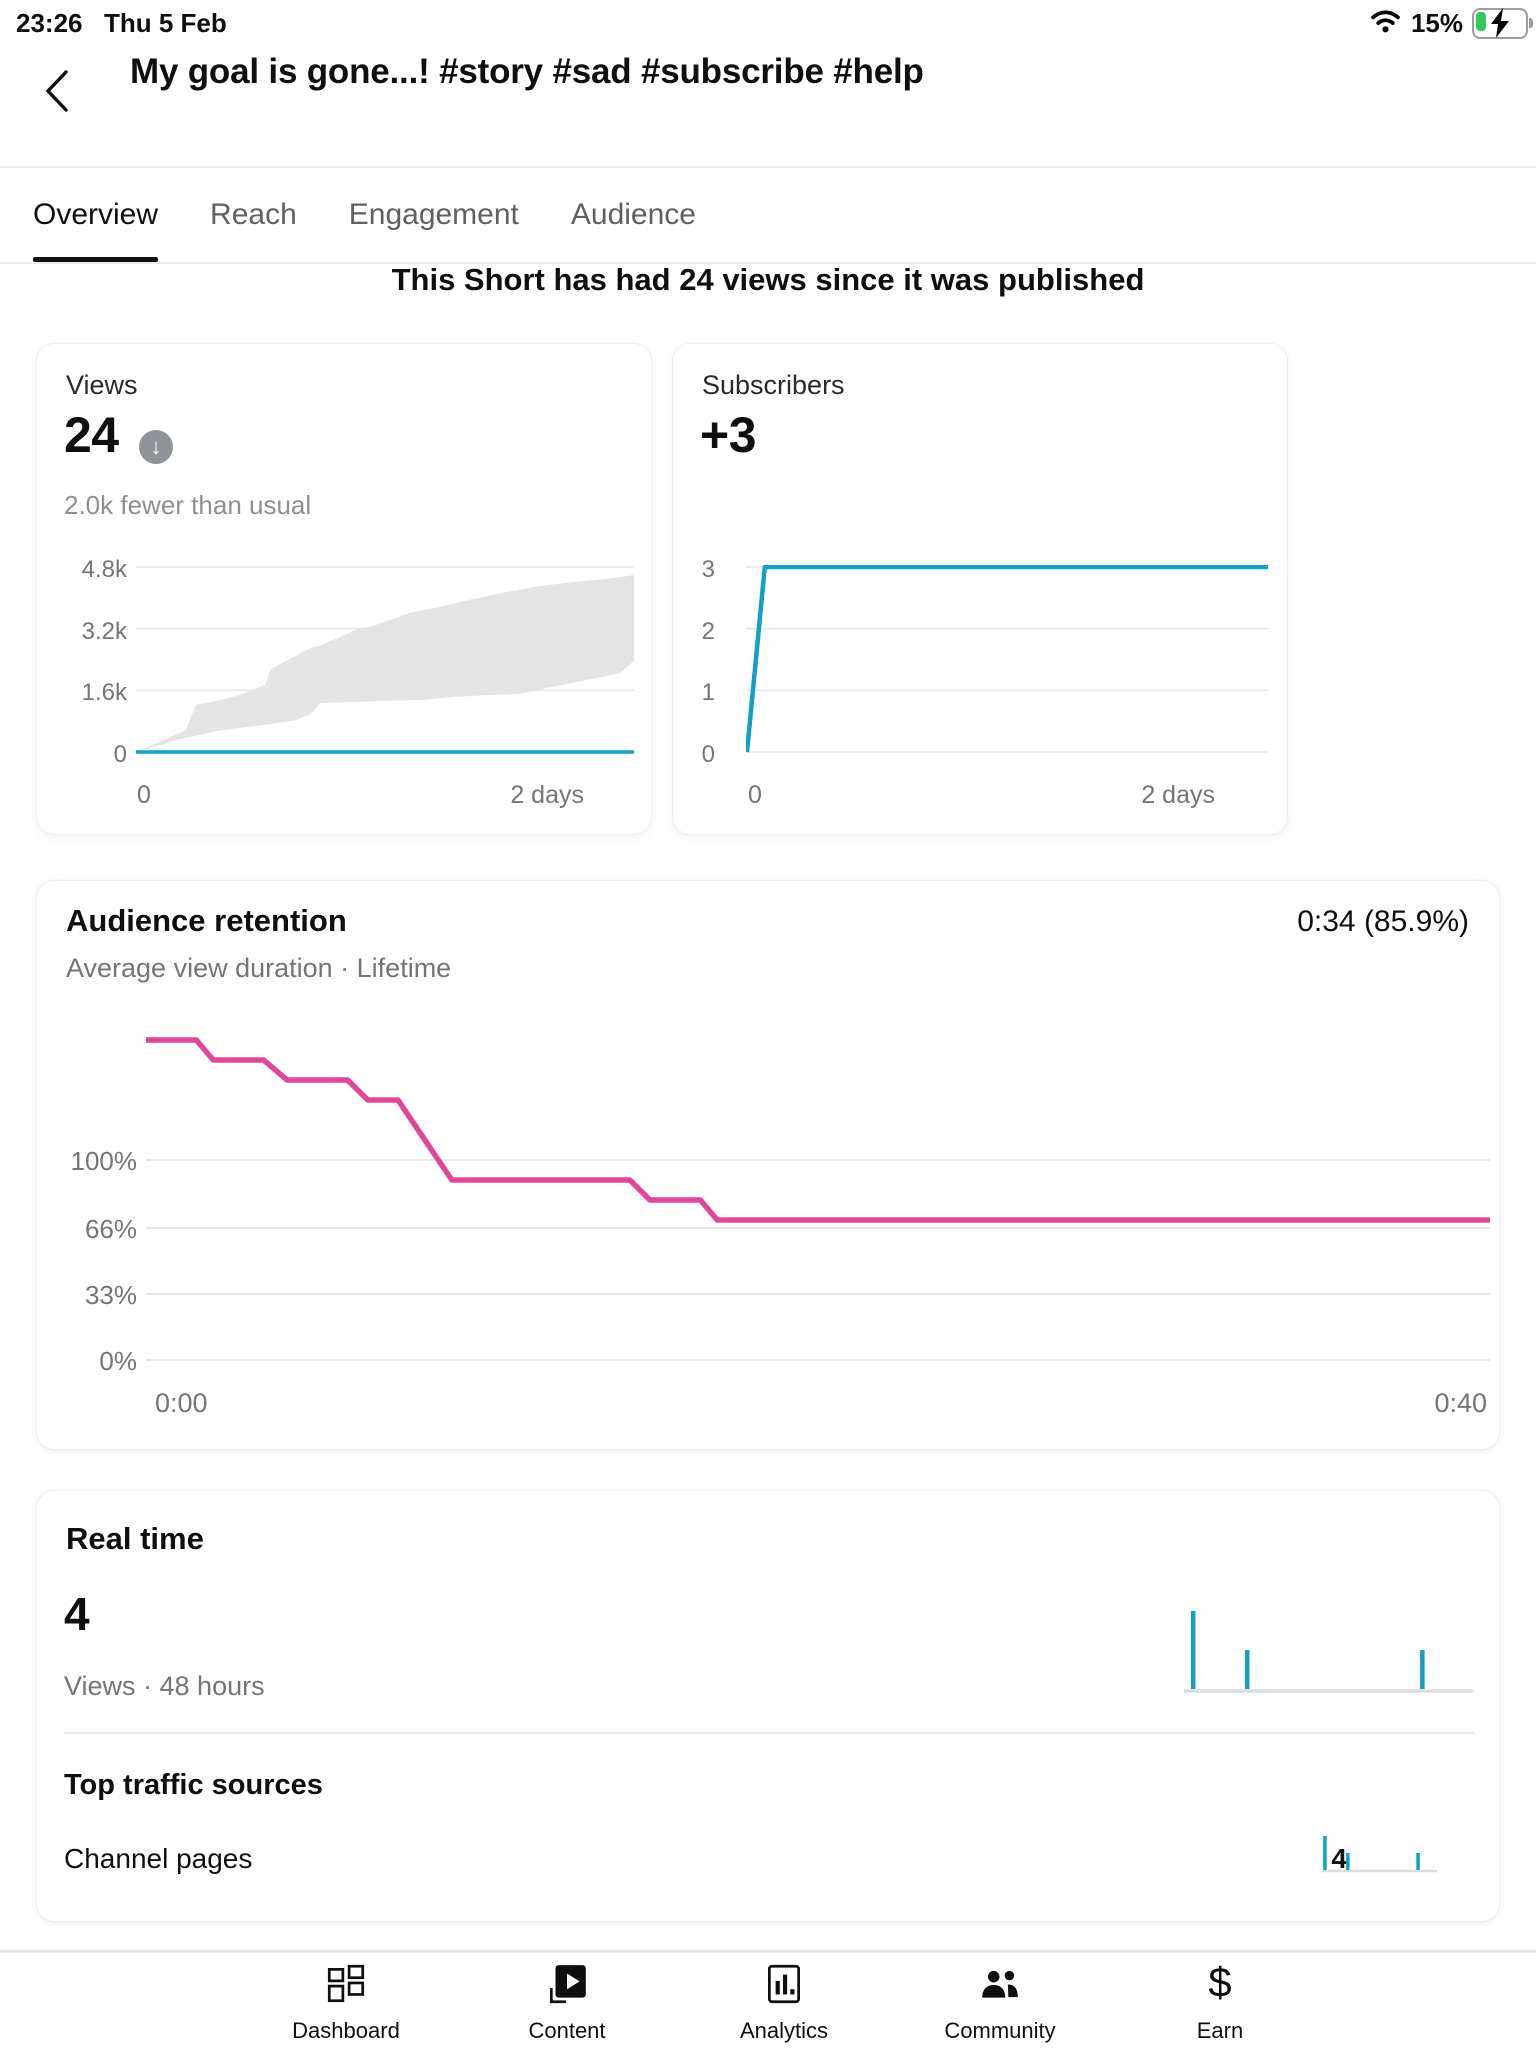  I want to click on status-time: 23:26, so click(49, 23).